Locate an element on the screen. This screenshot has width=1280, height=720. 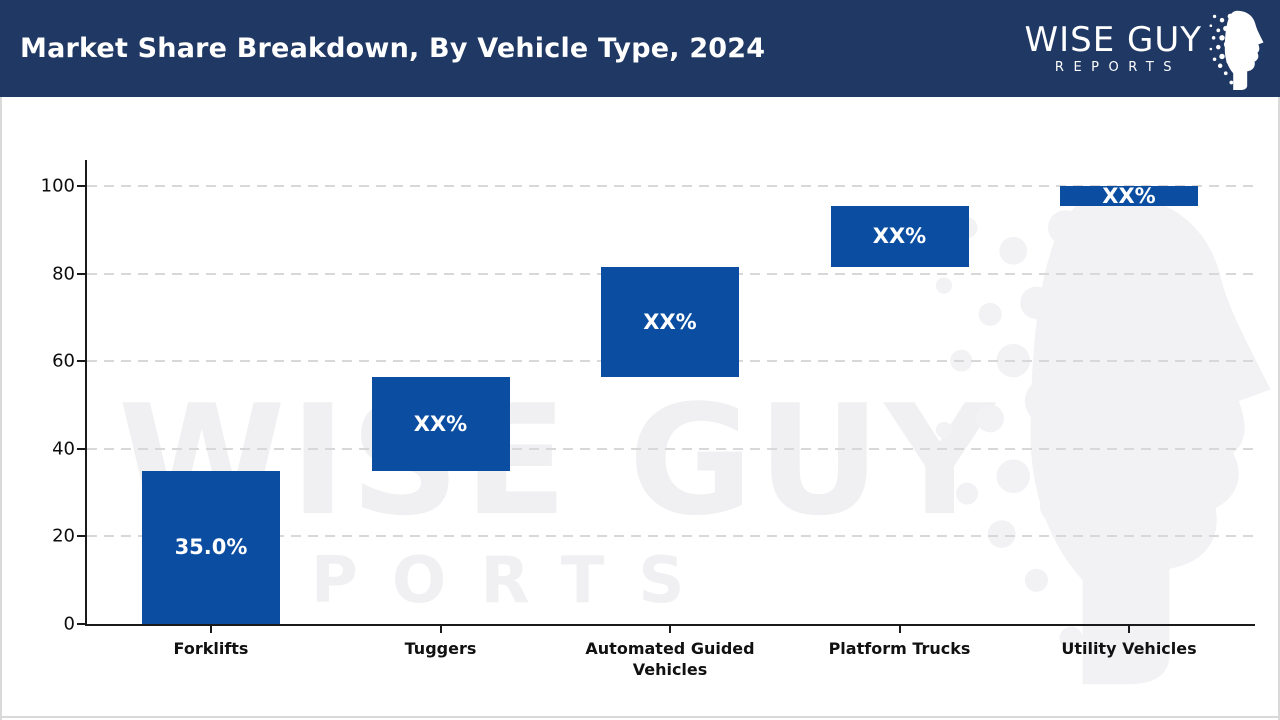
bar-automated-guided-vehicles: XX% is located at coordinates (670, 322).